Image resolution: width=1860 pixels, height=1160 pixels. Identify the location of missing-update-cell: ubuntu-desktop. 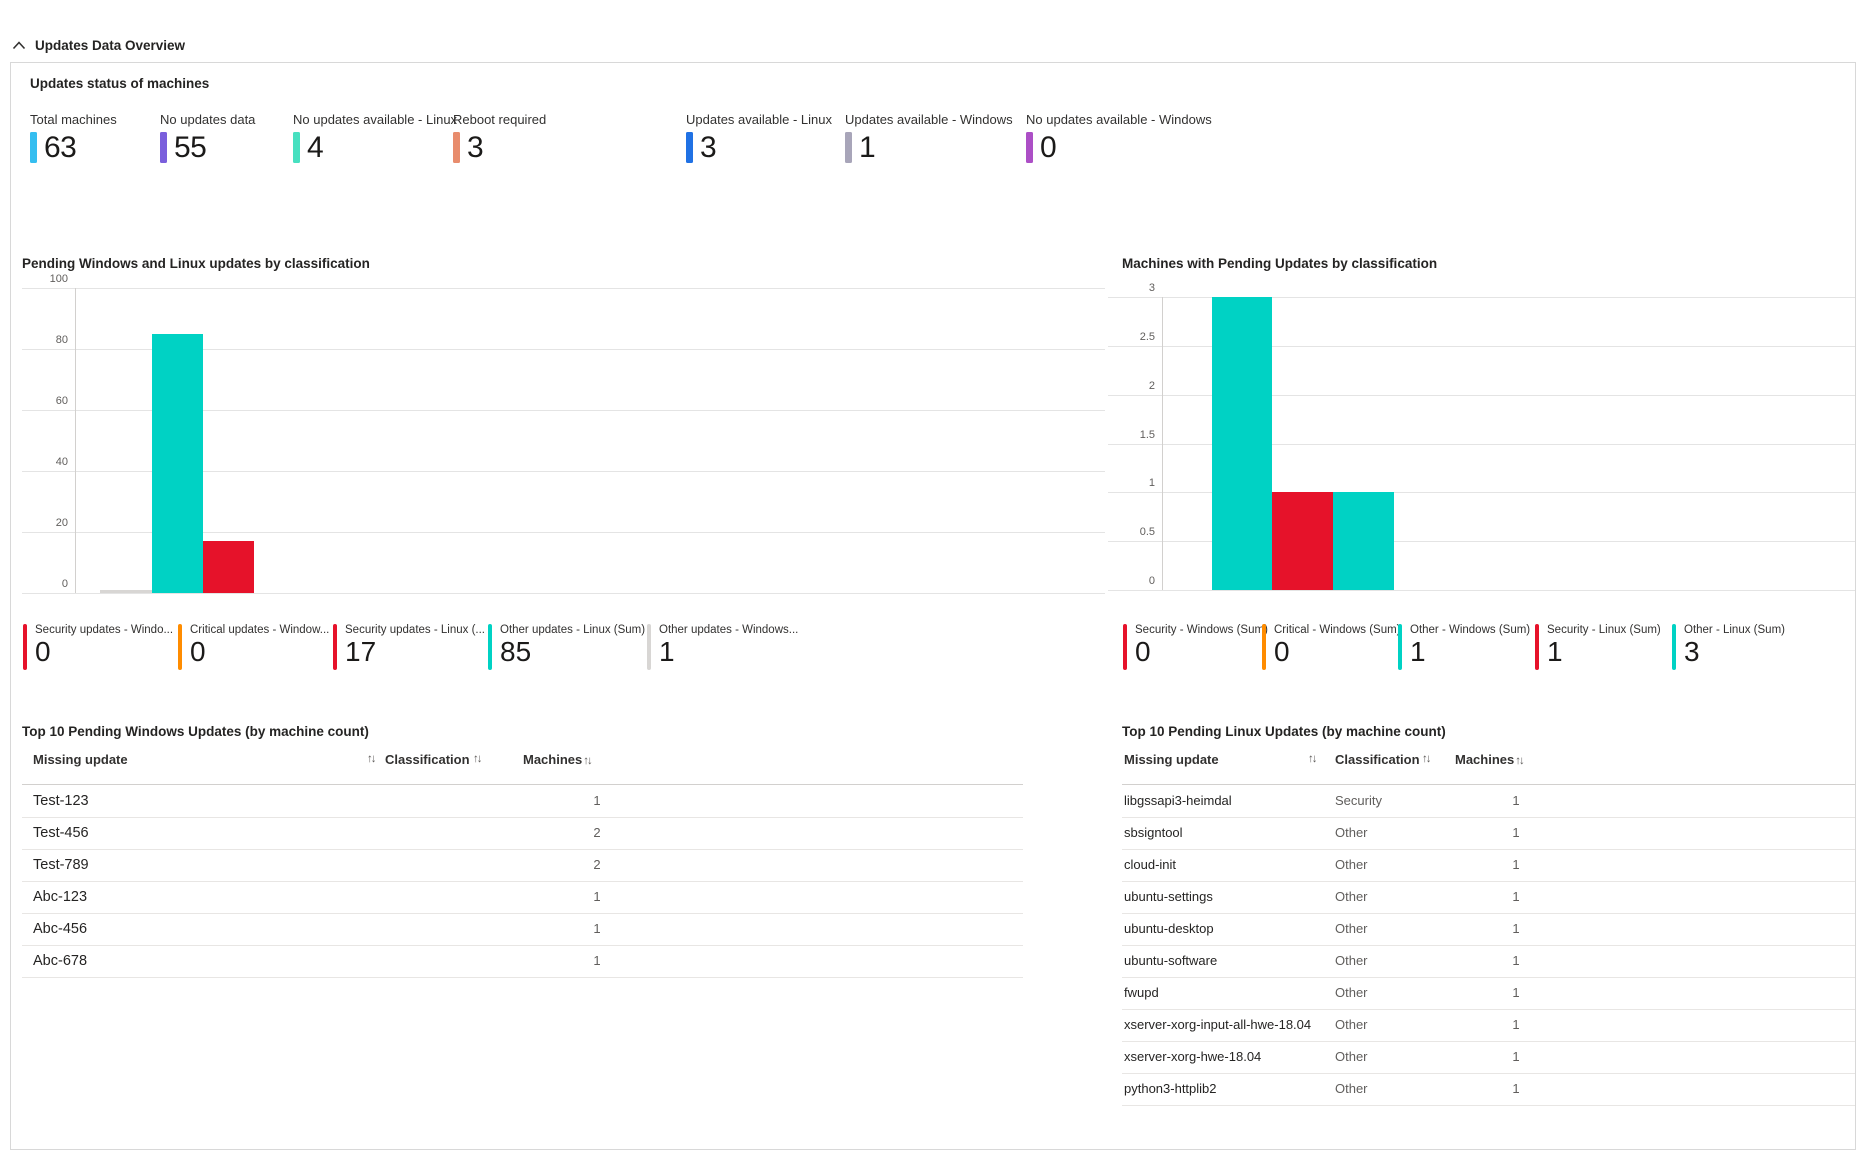
(1169, 928).